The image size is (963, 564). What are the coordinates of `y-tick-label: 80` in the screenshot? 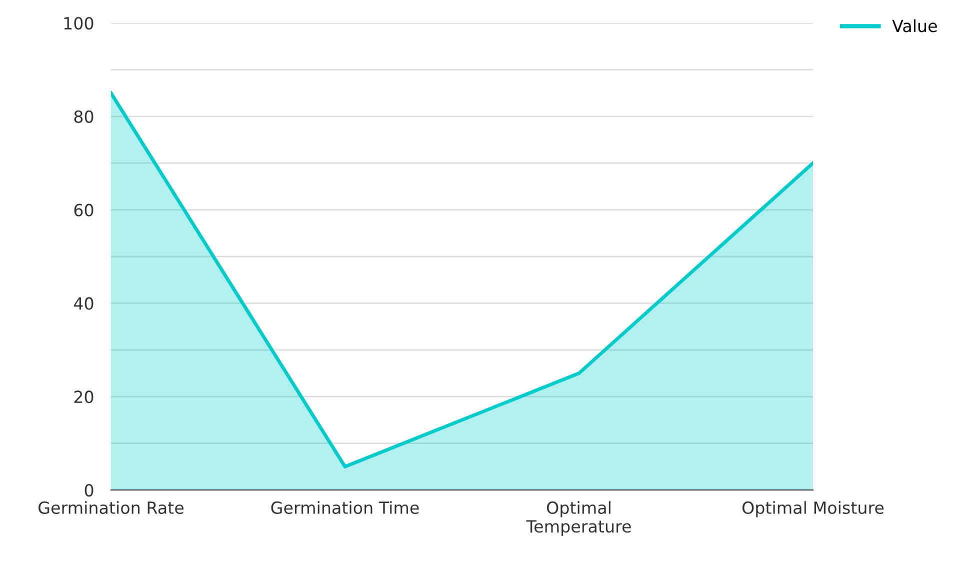 It's located at (84, 116).